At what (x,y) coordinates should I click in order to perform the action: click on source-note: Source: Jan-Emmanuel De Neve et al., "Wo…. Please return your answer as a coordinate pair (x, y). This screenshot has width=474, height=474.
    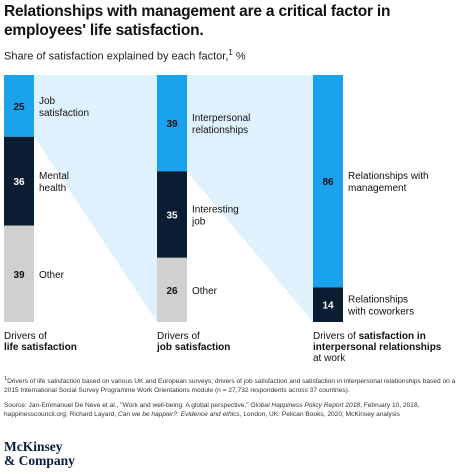
    Looking at the image, I should click on (235, 410).